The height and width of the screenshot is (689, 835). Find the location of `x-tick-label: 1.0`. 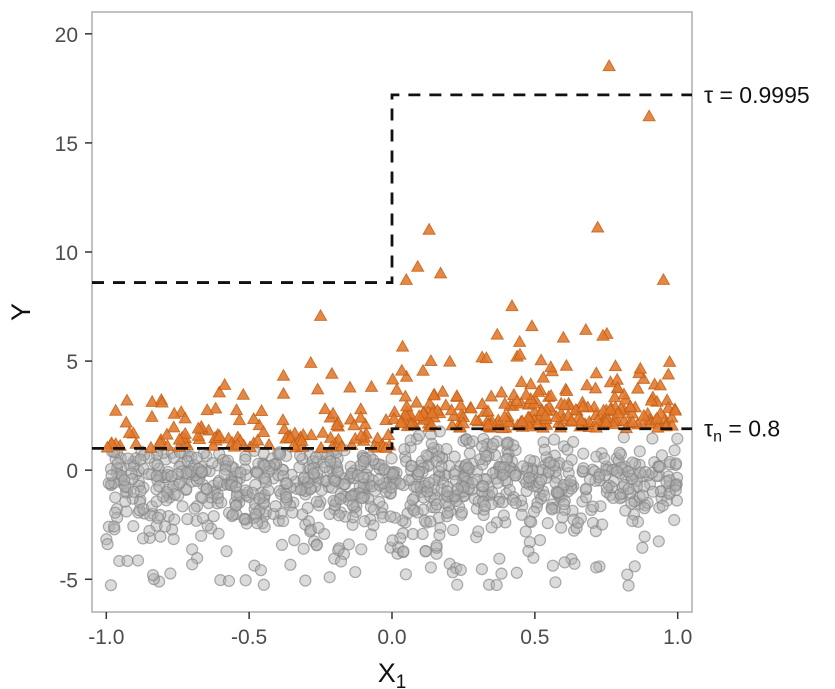

x-tick-label: 1.0 is located at coordinates (677, 637).